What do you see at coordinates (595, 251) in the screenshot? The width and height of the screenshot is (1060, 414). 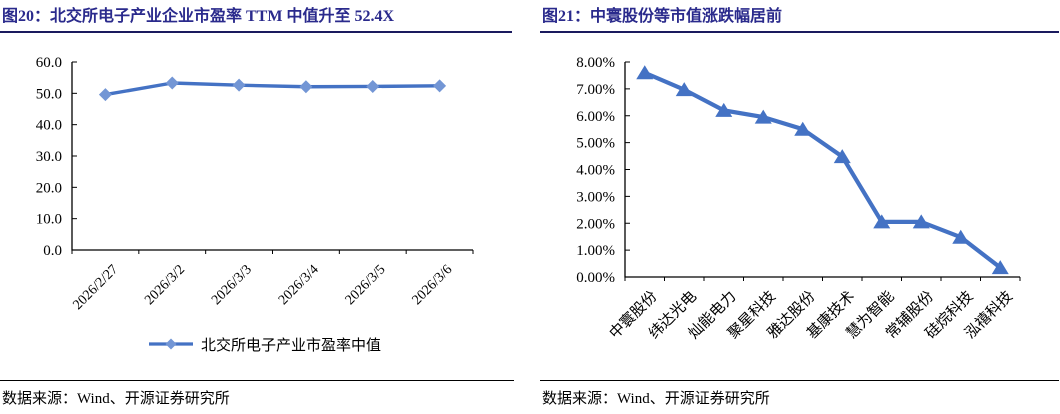 I see `y-tick-label: 1.00%` at bounding box center [595, 251].